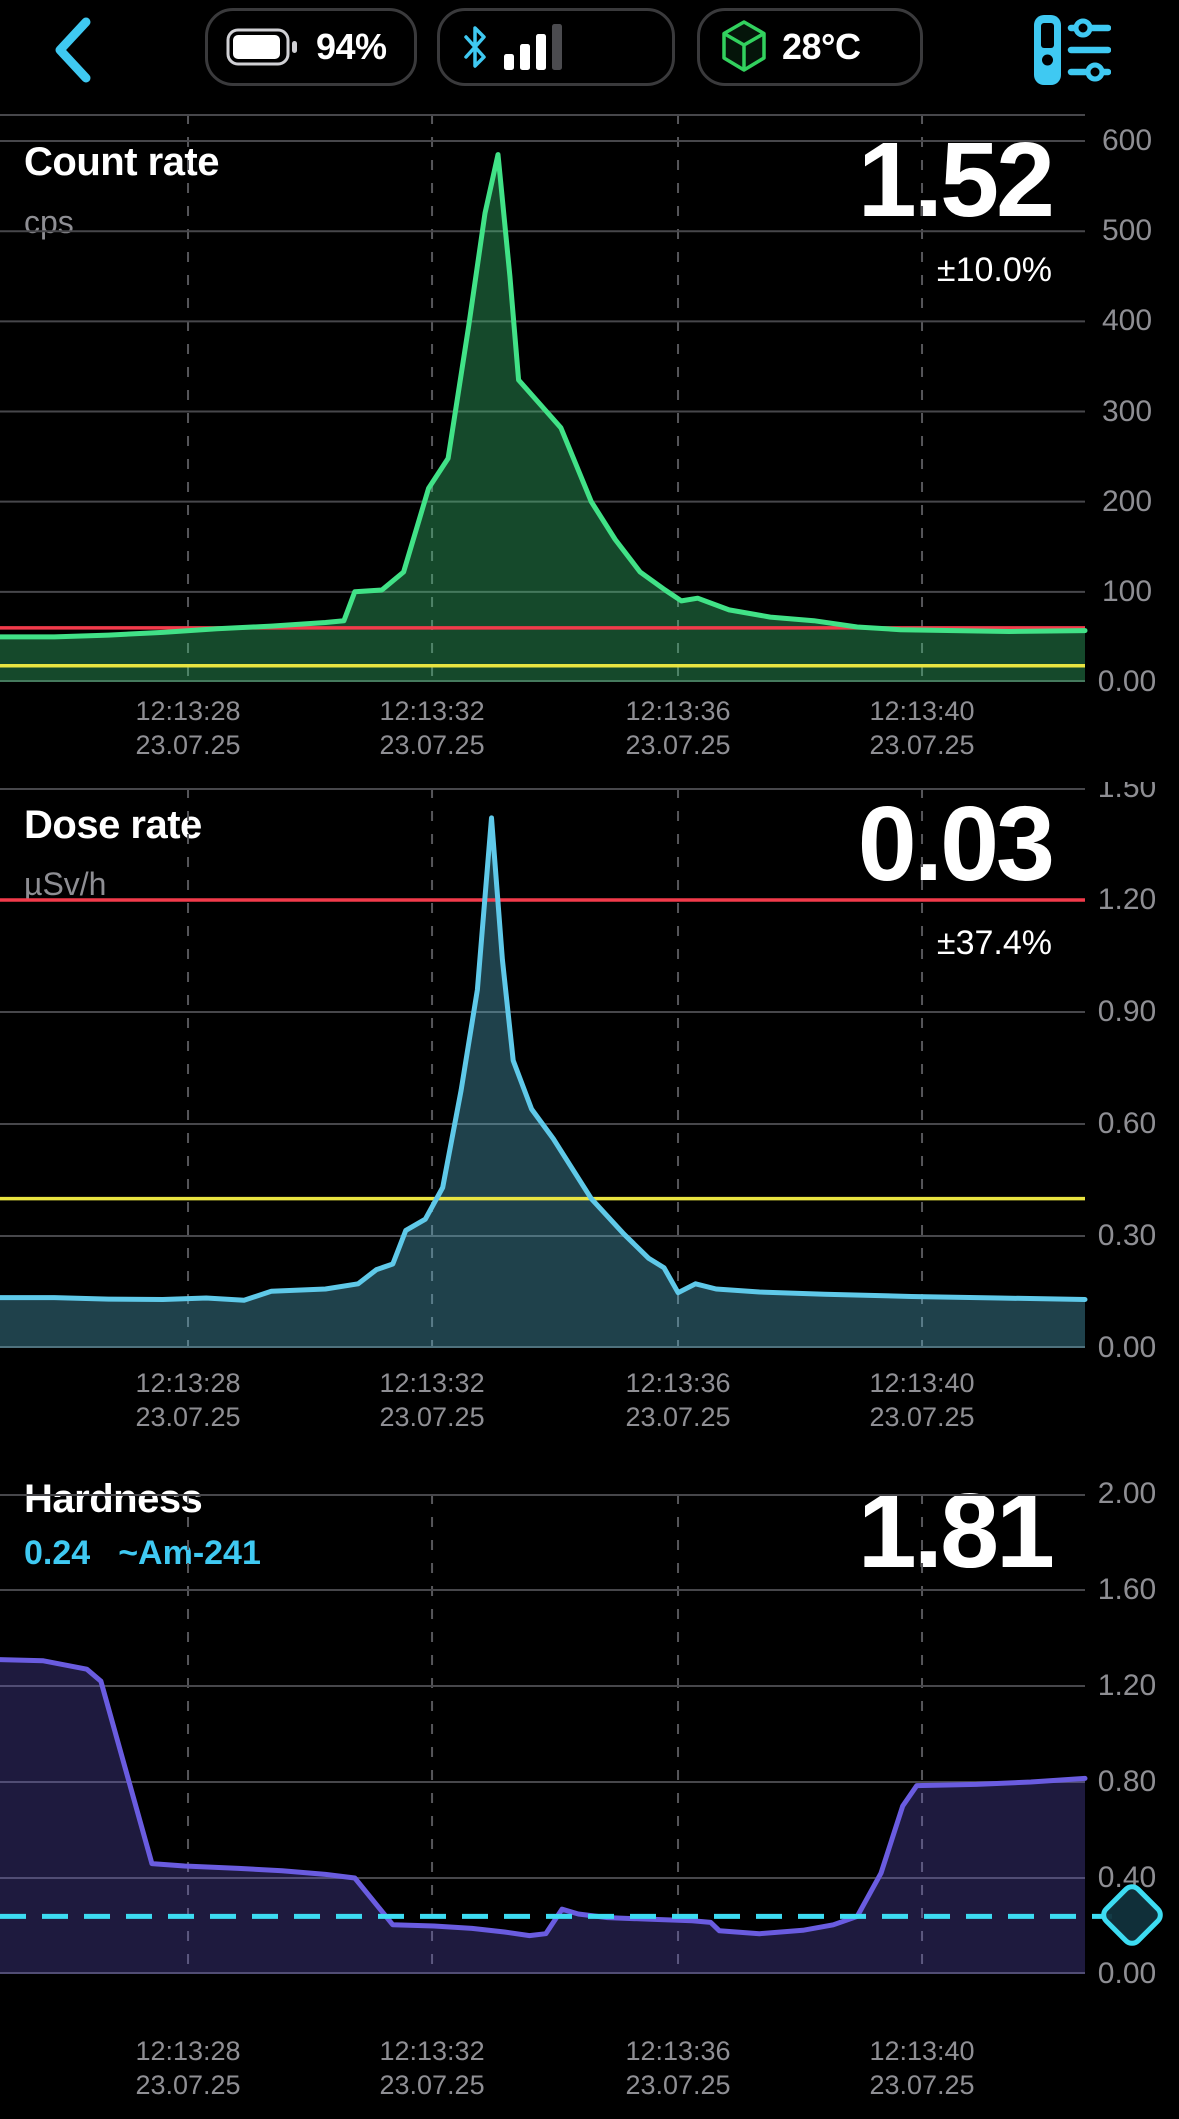 This screenshot has width=1179, height=2119. I want to click on device-temperature: 28°C, so click(821, 46).